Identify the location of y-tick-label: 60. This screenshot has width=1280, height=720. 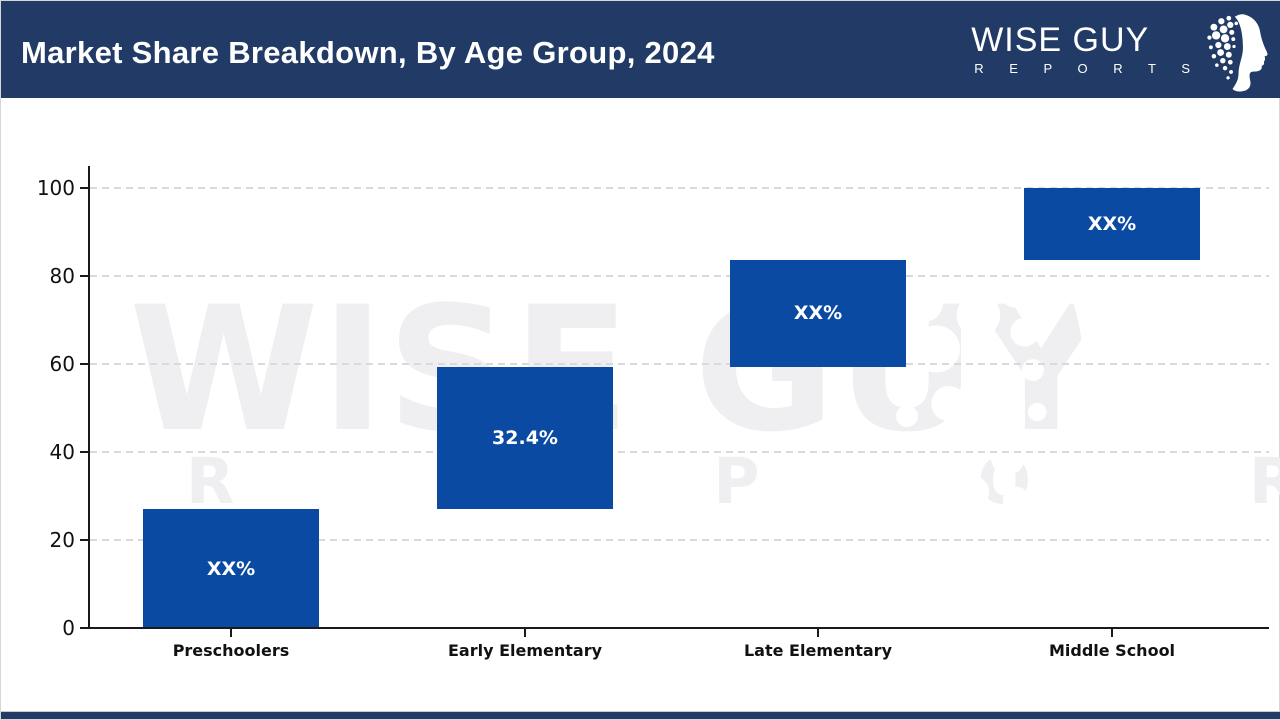
(62, 364).